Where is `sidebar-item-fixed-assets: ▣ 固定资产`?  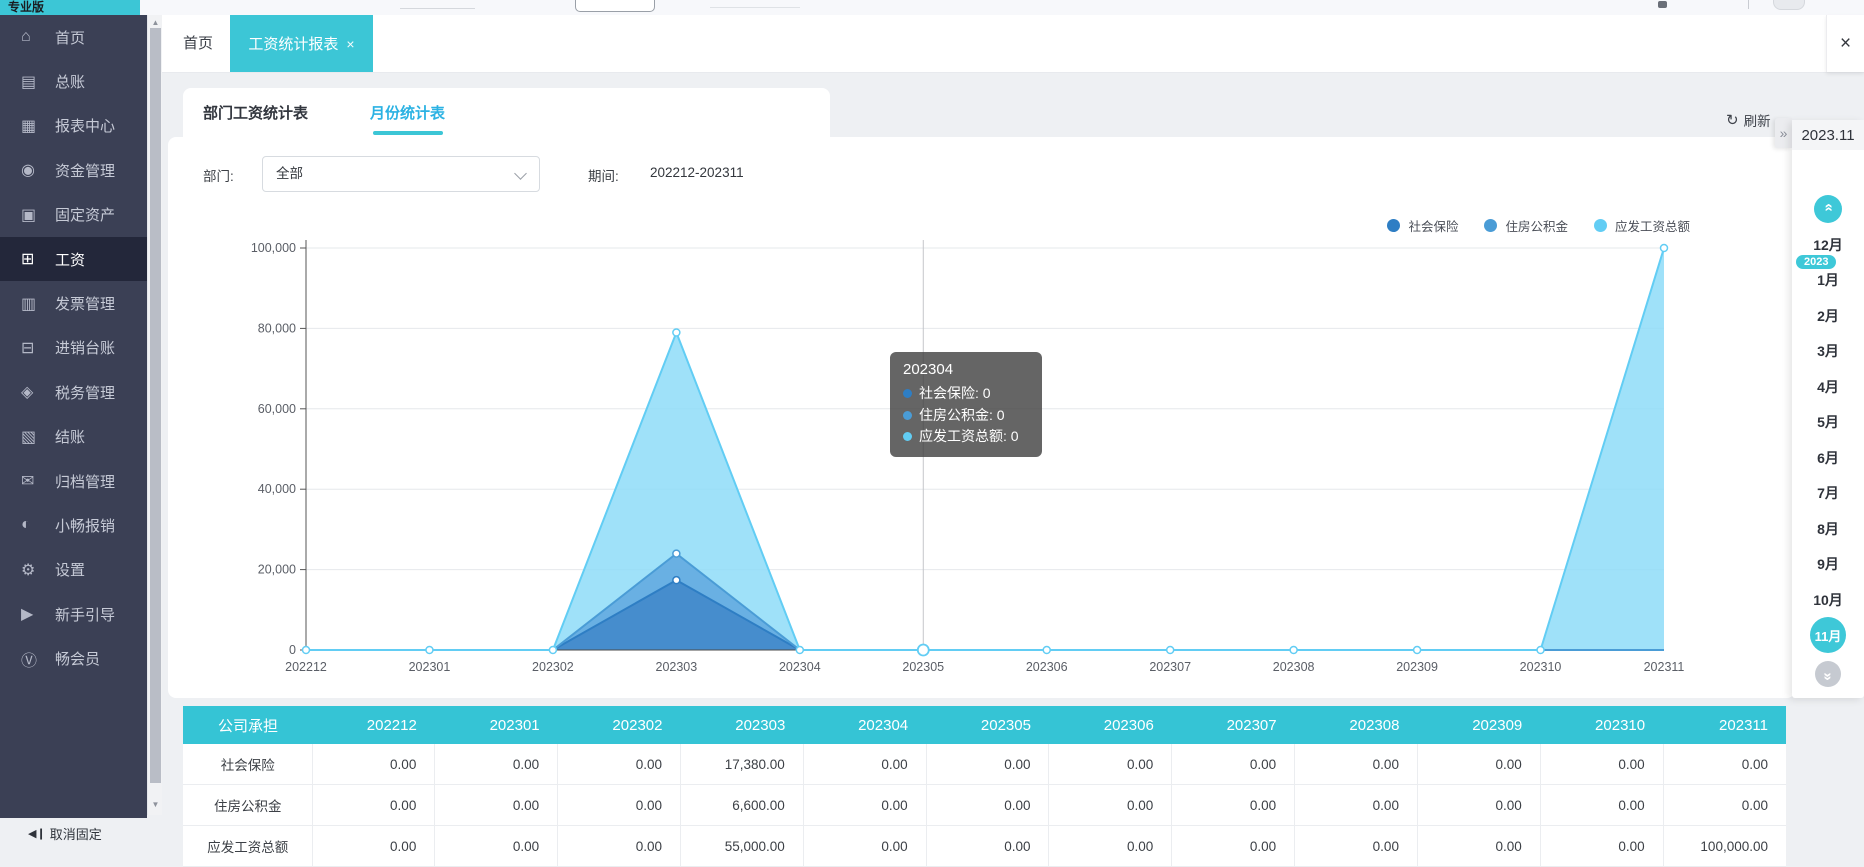
sidebar-item-fixed-assets: ▣ 固定资产 is located at coordinates (73, 215).